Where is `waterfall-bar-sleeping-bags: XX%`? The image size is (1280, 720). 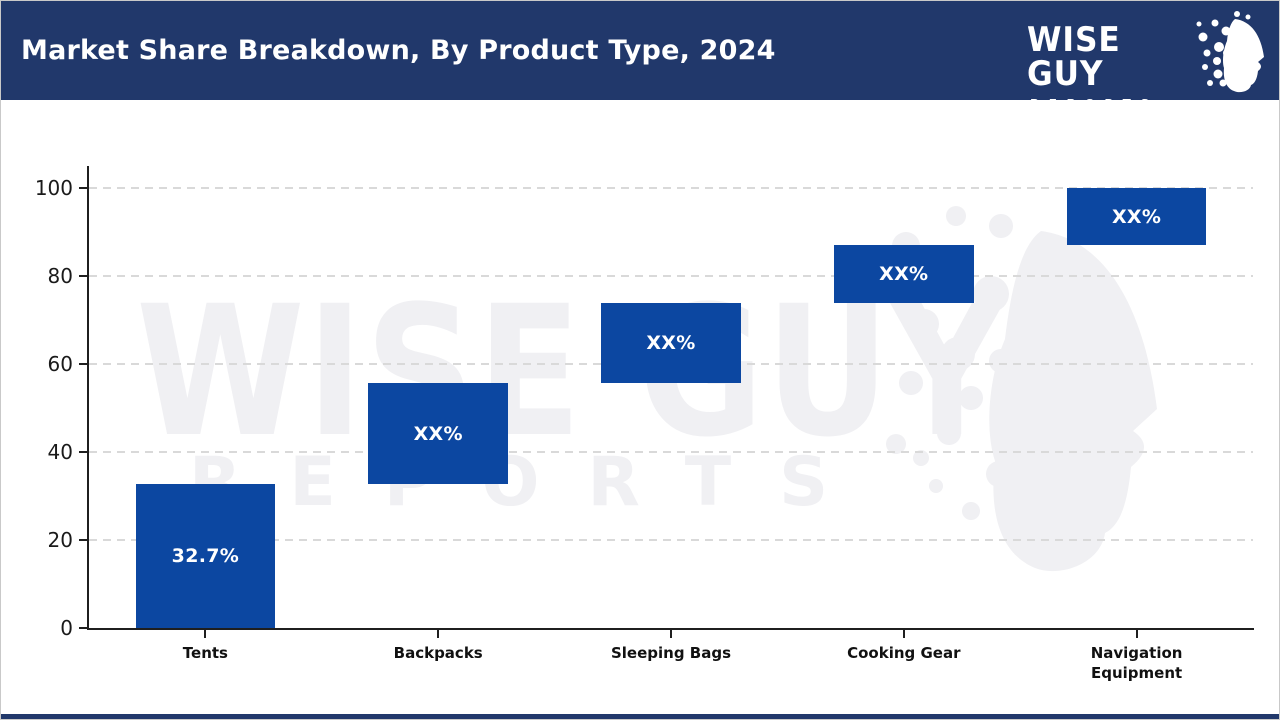 waterfall-bar-sleeping-bags: XX% is located at coordinates (671, 343).